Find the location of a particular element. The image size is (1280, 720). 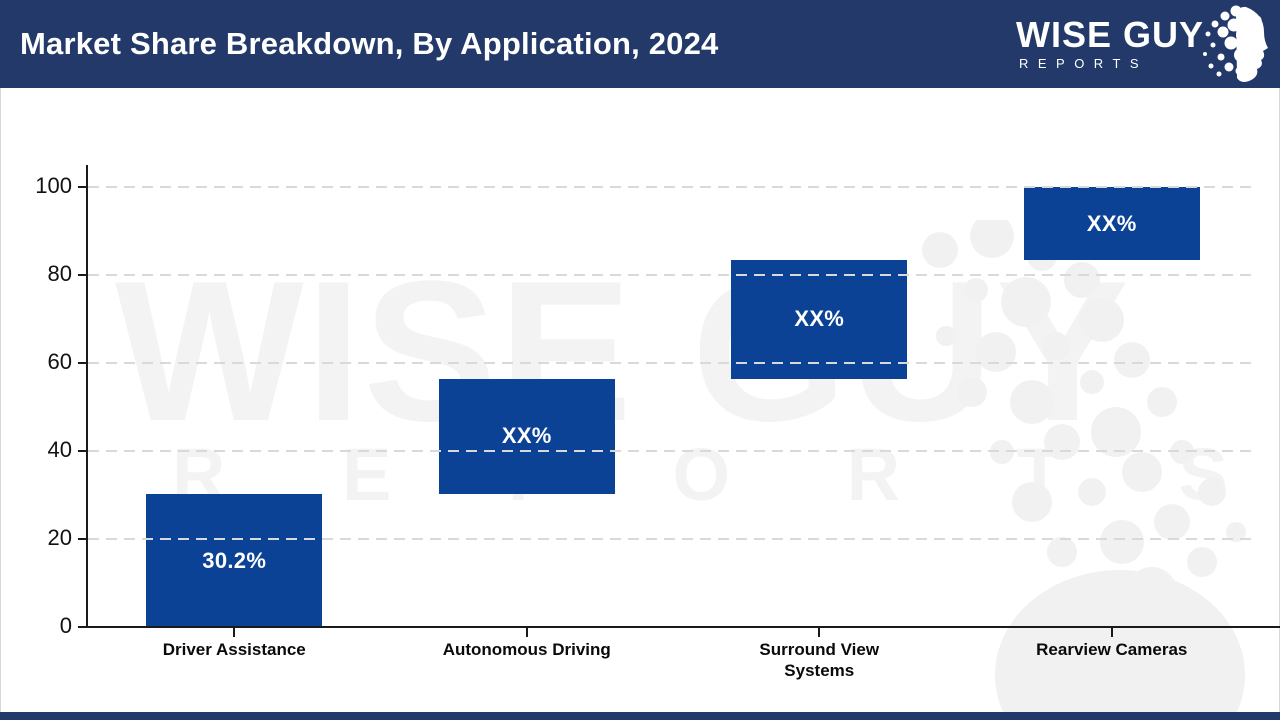

footer-band is located at coordinates (640, 716).